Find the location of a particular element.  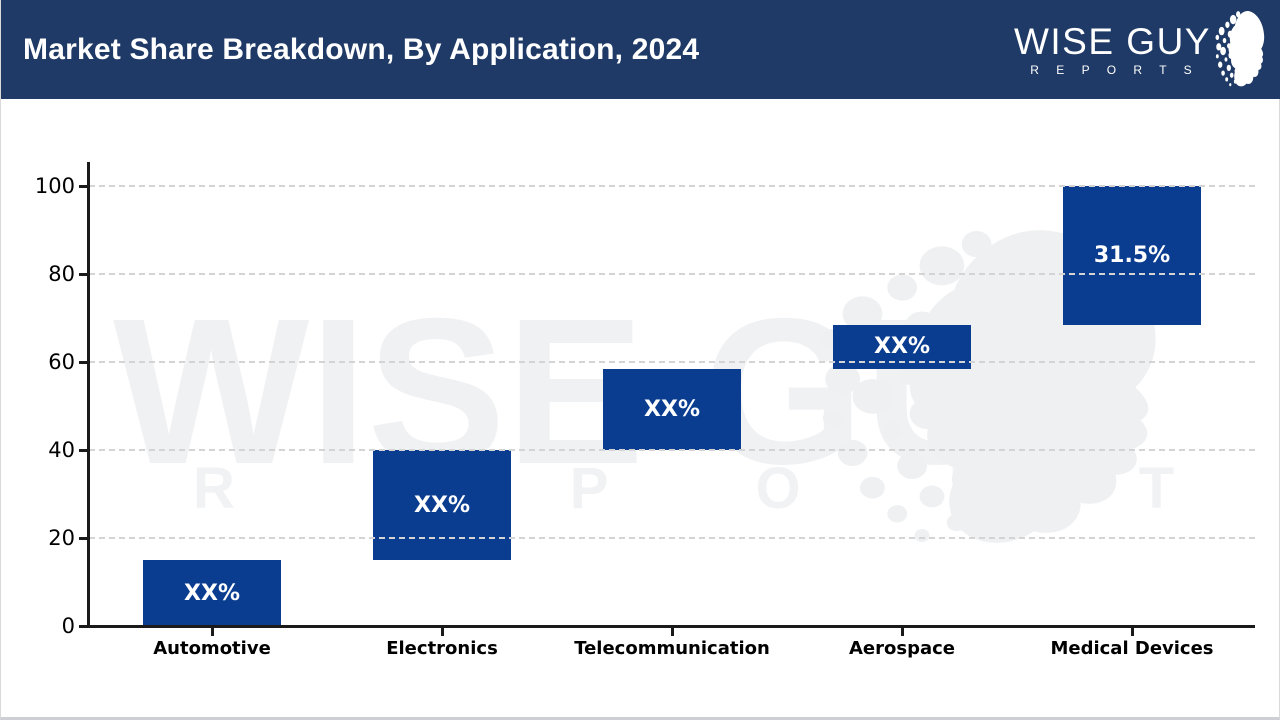

bar-value-label-medical-devices: 31.5% is located at coordinates (1132, 255).